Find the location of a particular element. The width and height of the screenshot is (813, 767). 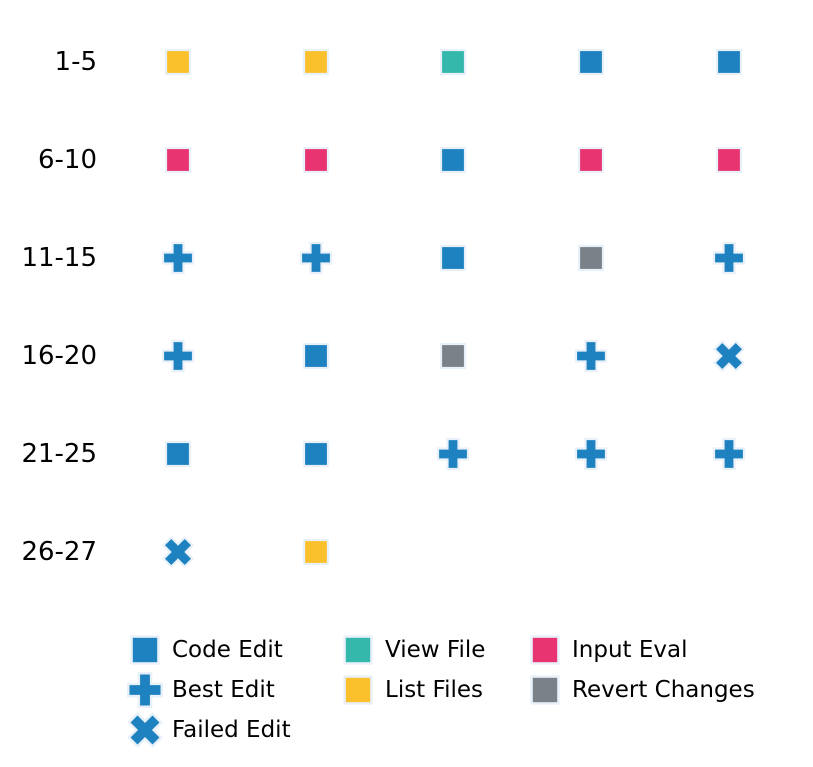

legend-label: Best Edit is located at coordinates (223, 690).